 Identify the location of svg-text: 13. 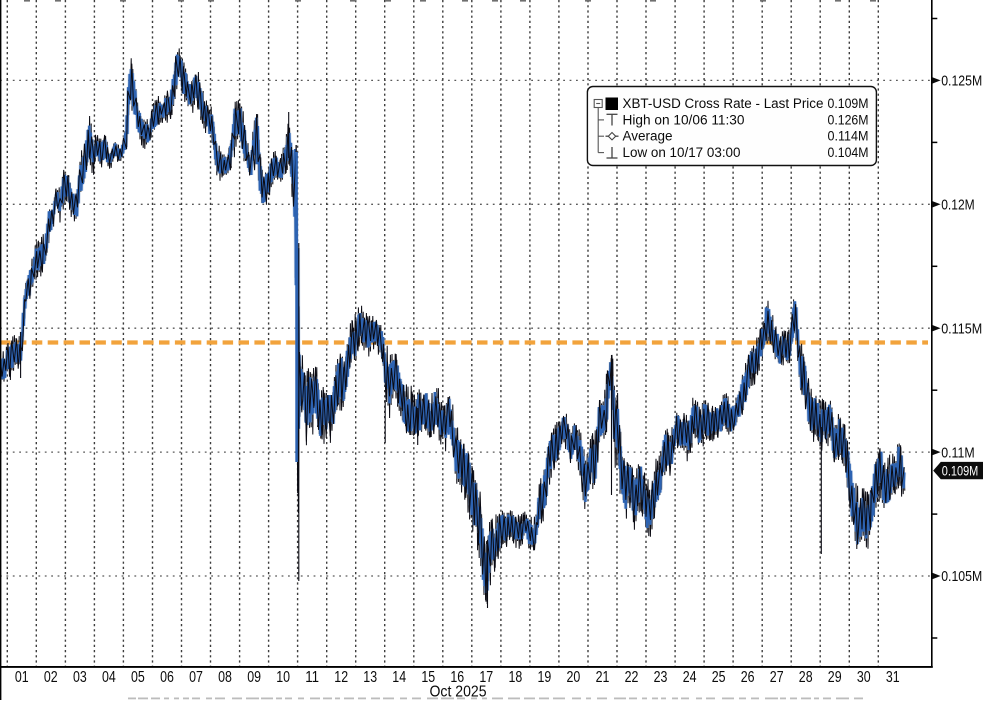
(370, 677).